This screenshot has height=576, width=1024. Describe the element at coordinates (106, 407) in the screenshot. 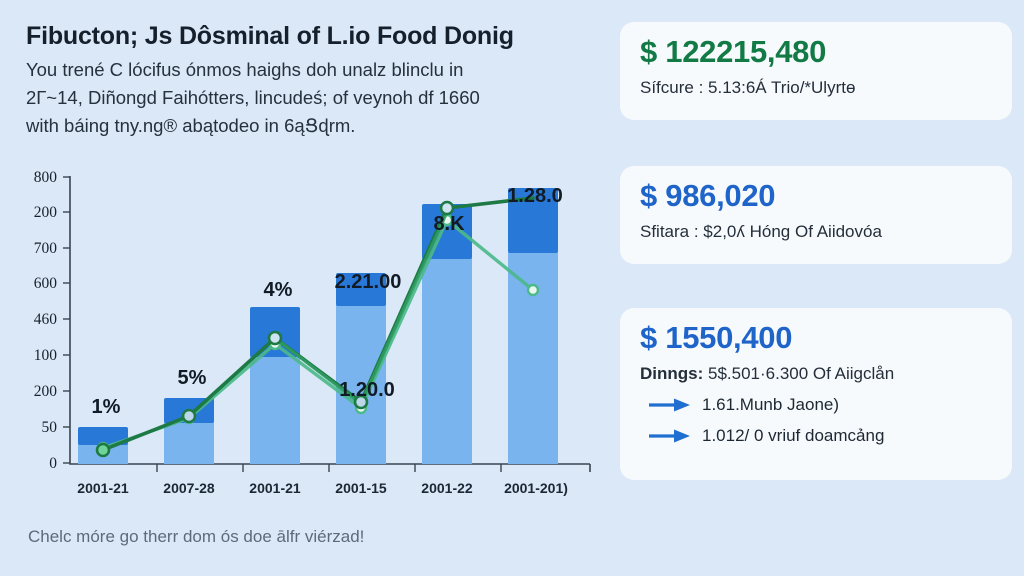

I see `bar-value-label: 1%` at that location.